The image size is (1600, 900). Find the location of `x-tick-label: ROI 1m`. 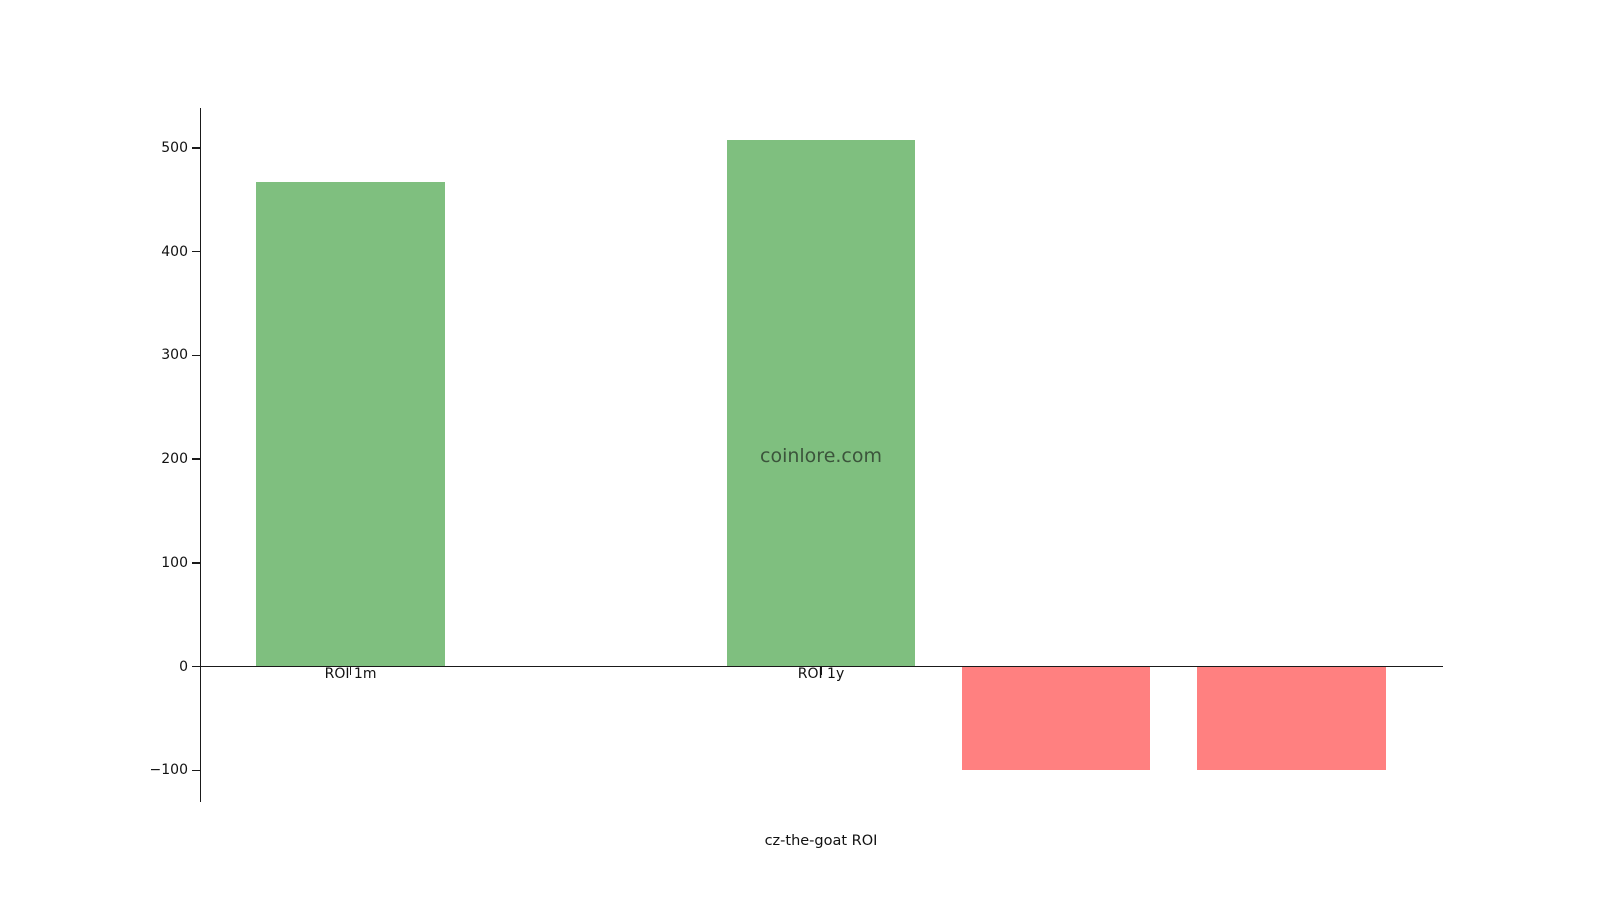

x-tick-label: ROI 1m is located at coordinates (350, 674).